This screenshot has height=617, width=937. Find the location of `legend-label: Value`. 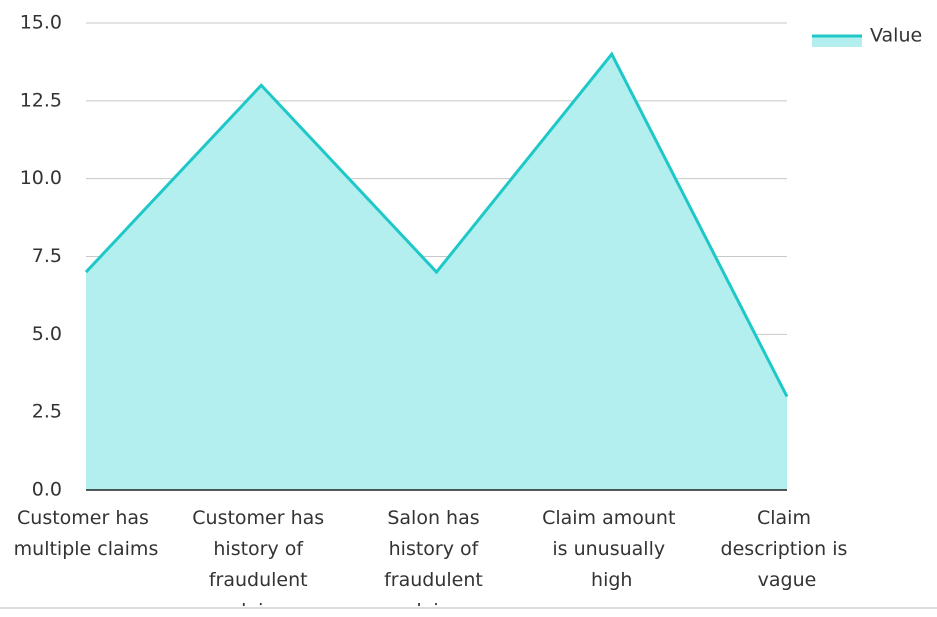

legend-label: Value is located at coordinates (896, 36).